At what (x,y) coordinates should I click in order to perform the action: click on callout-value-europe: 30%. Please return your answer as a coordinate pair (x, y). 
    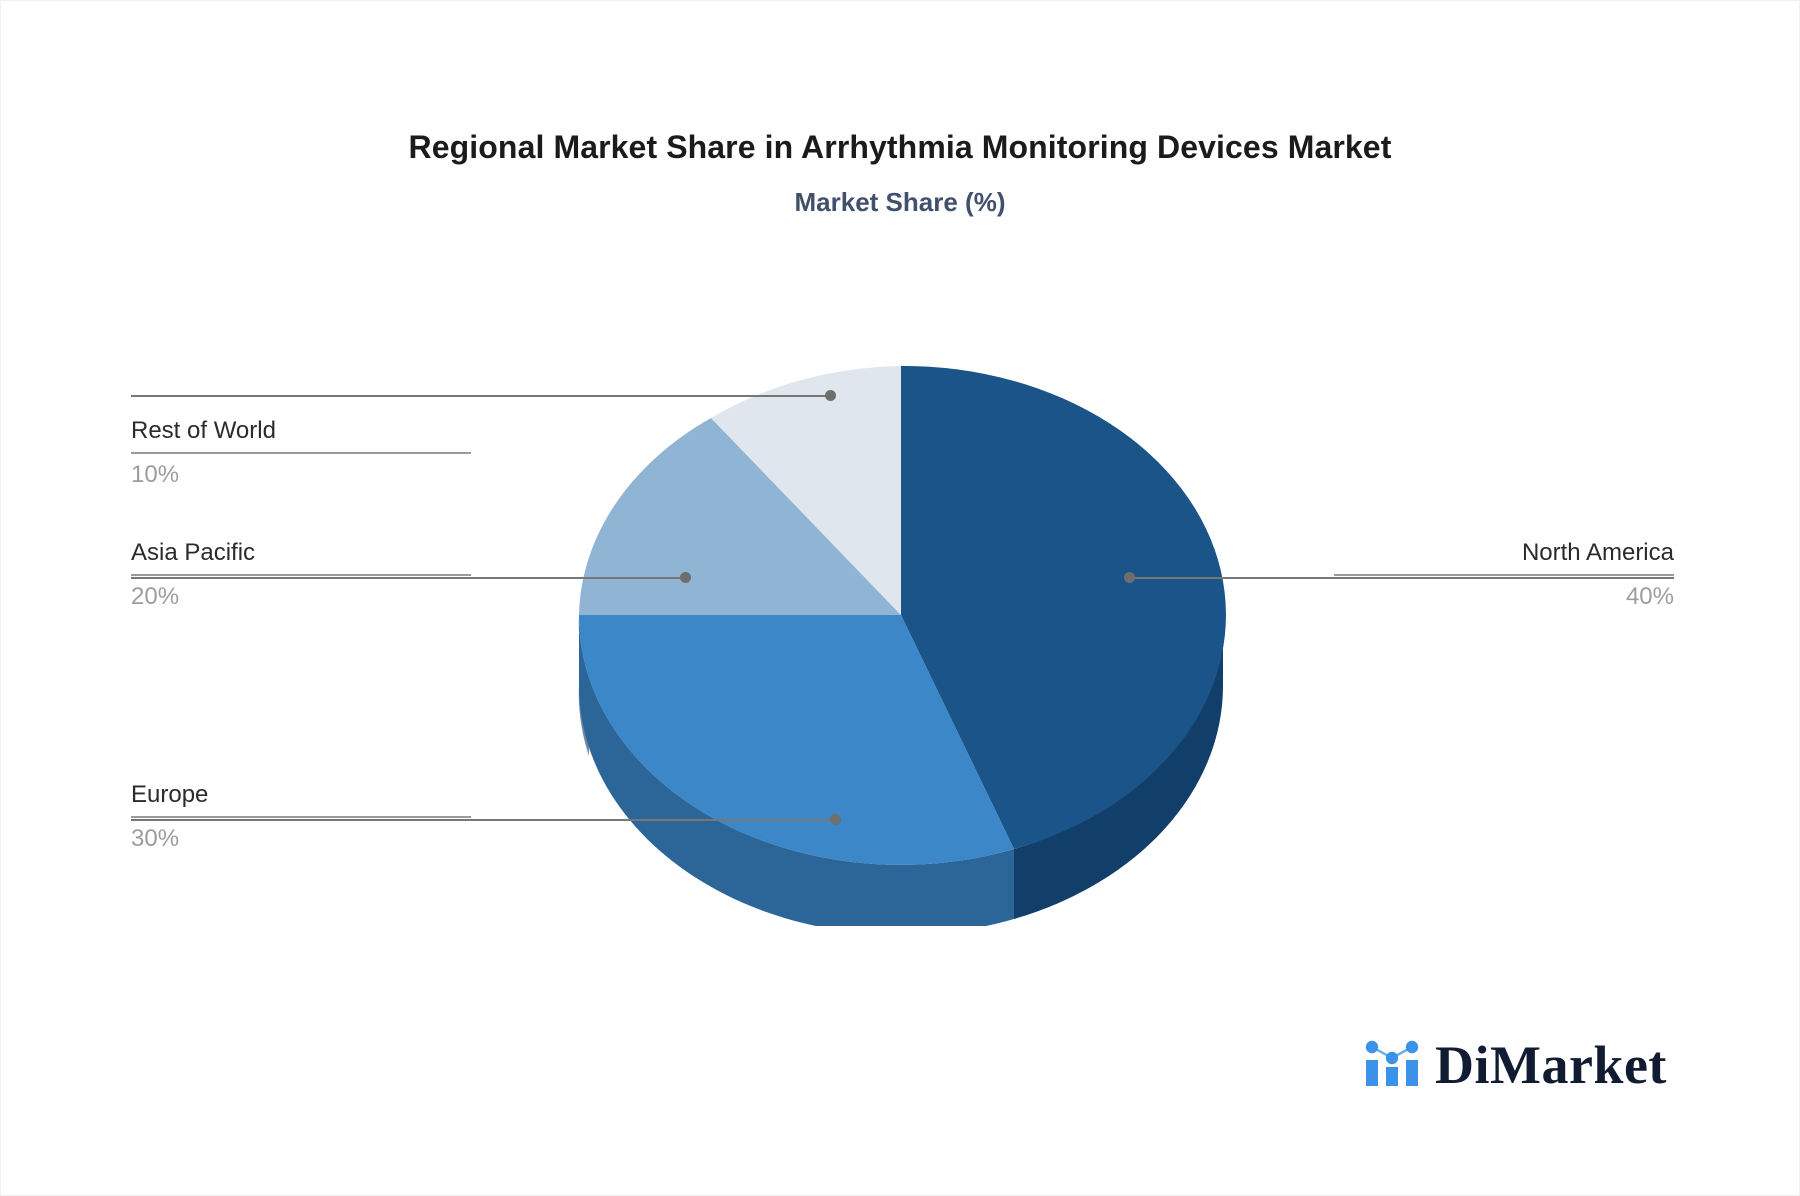
    Looking at the image, I should click on (155, 838).